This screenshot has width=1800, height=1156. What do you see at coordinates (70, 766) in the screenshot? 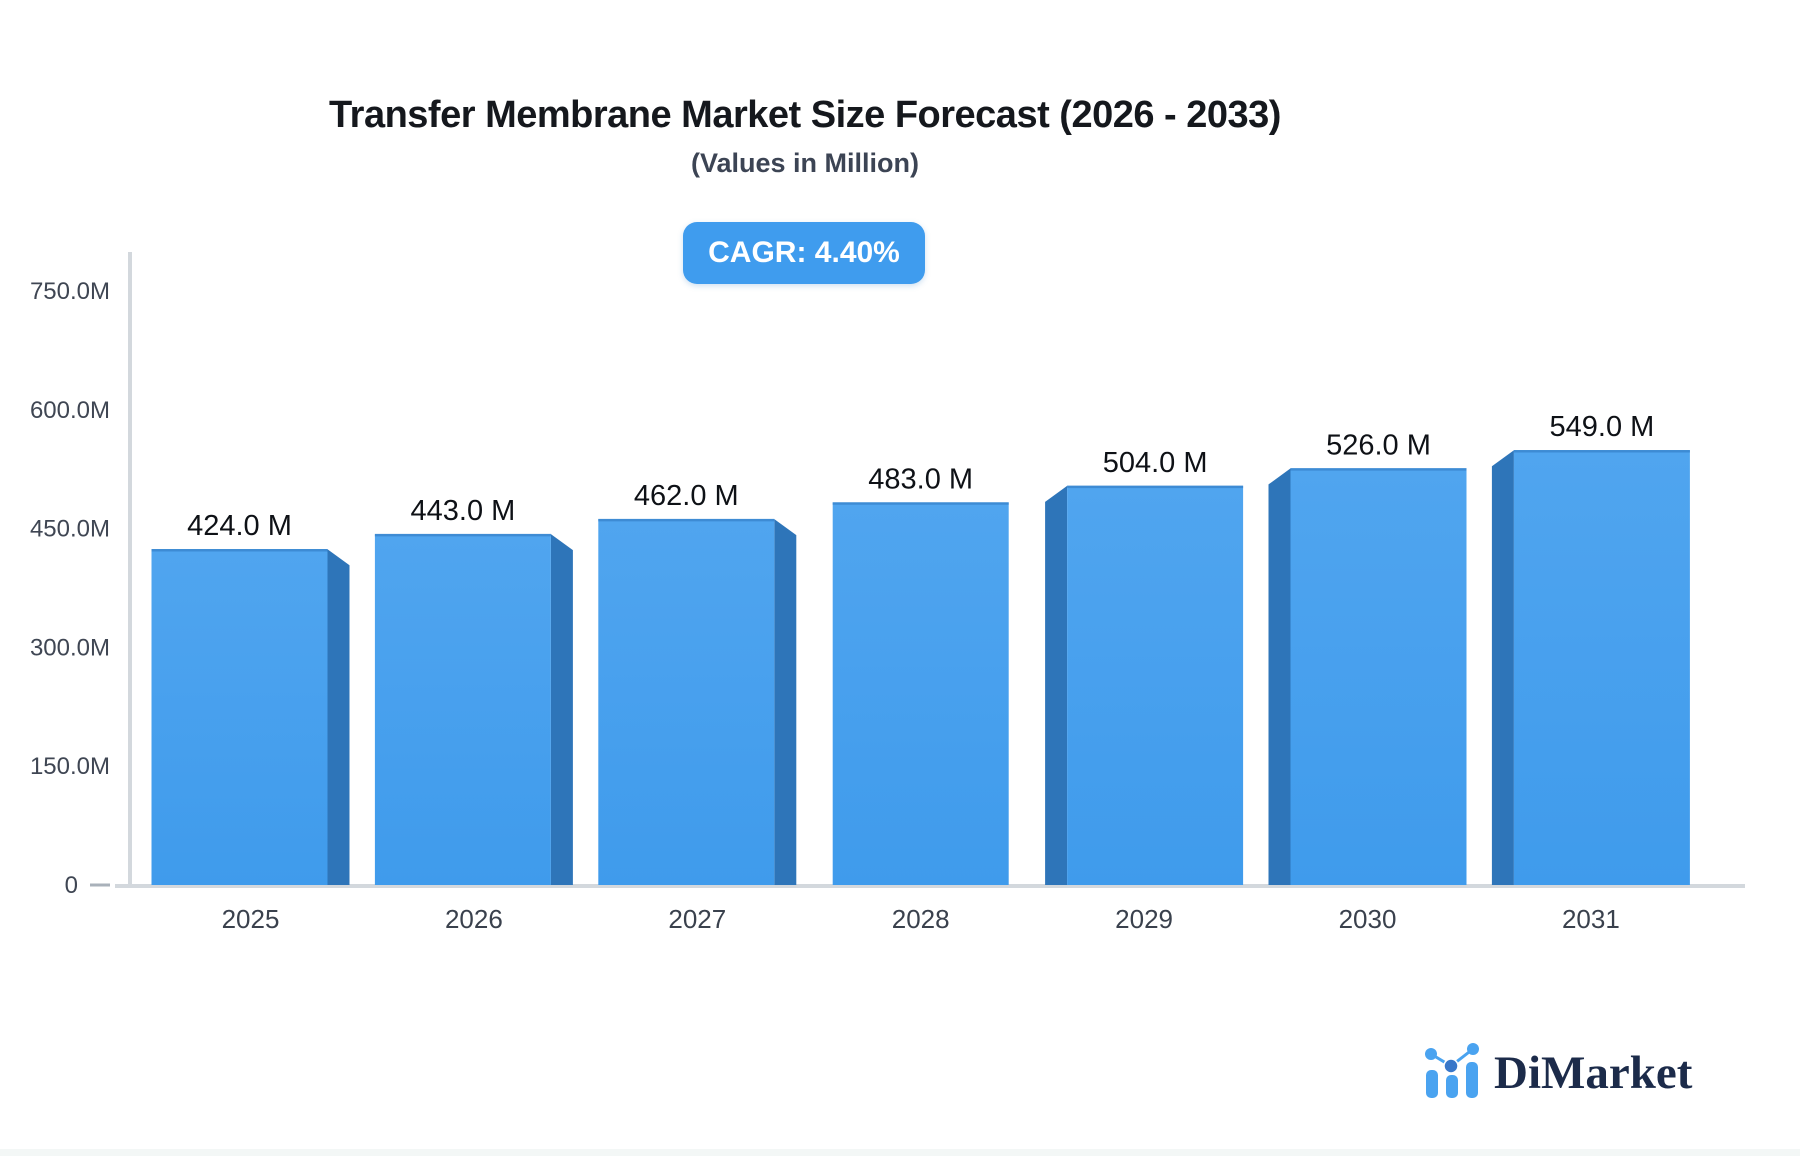
I see `y-axis-label: 150.0M` at bounding box center [70, 766].